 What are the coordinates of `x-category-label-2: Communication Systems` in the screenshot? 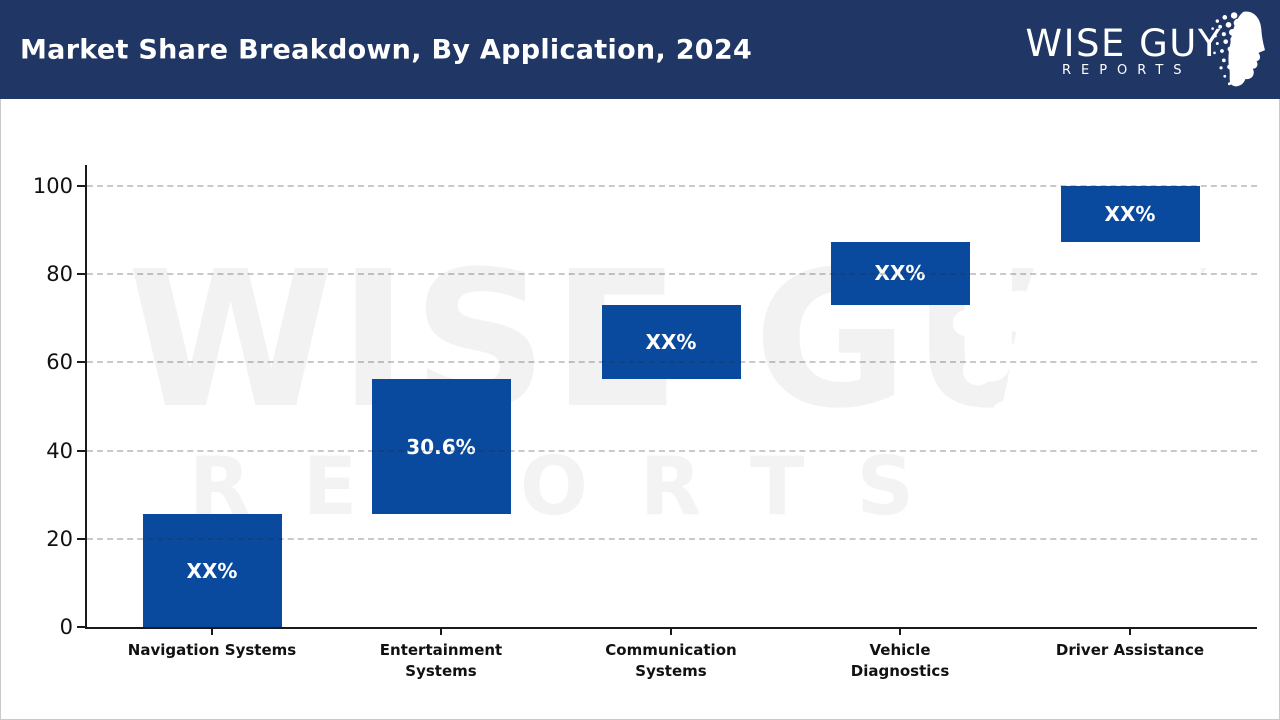 It's located at (671, 660).